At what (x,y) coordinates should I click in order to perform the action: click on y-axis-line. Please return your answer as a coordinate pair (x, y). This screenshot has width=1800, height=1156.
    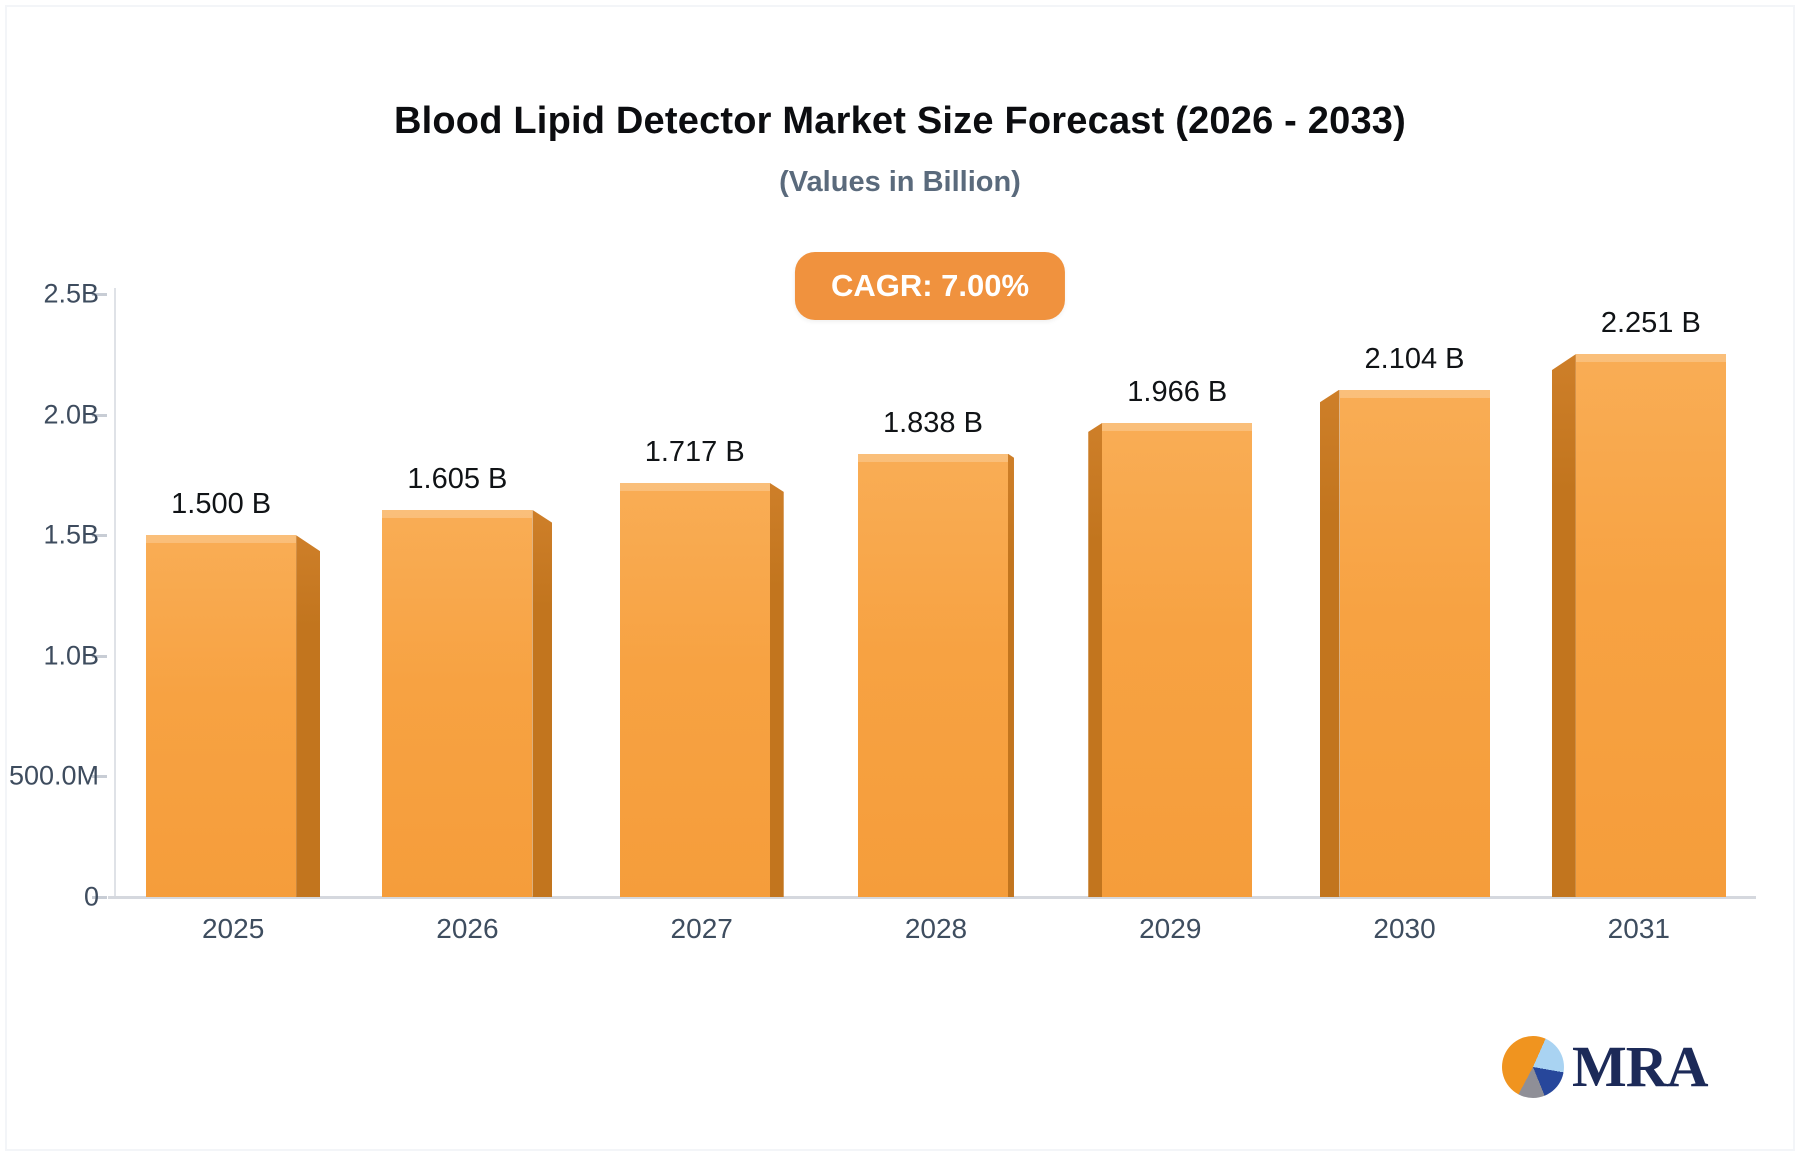
    Looking at the image, I should click on (115, 592).